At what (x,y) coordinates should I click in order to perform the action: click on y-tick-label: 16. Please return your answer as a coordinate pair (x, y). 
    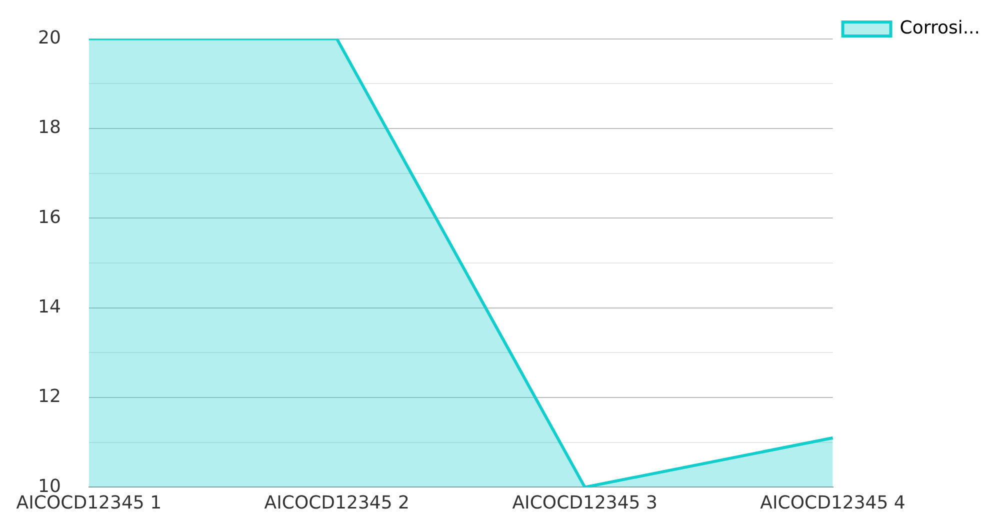
    Looking at the image, I should click on (49, 217).